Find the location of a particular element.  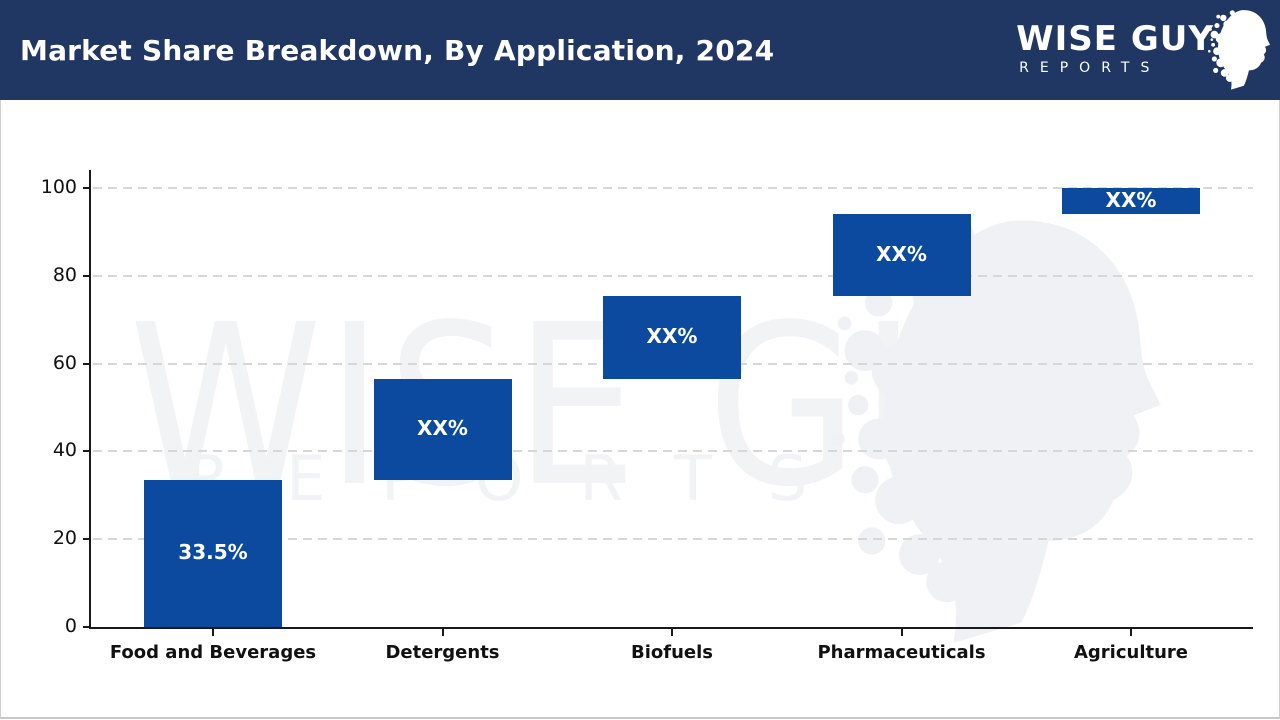

wiseguy-logo-text: WISE GUY REPORTS is located at coordinates (1115, 49).